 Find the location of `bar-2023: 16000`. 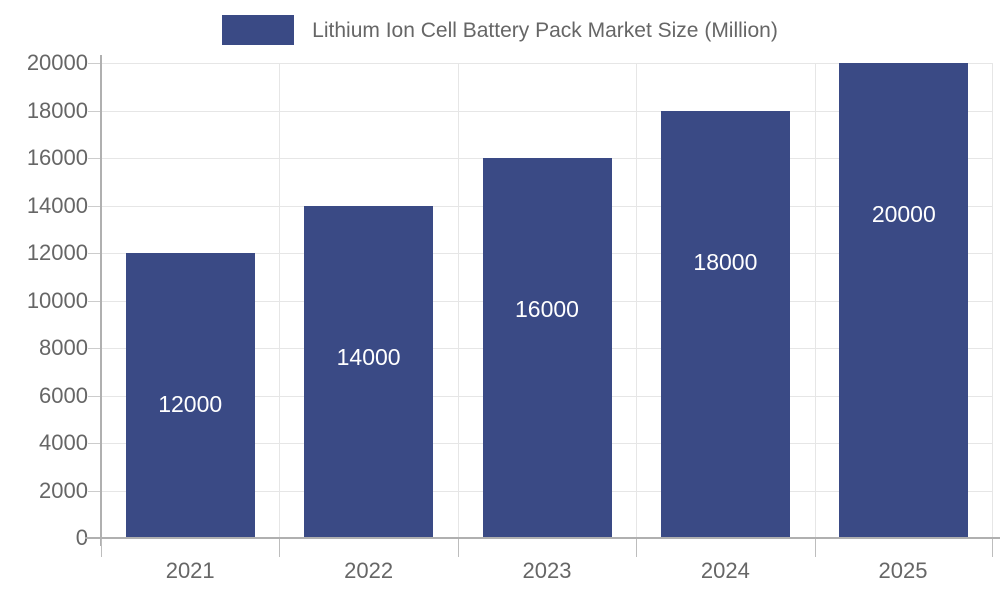

bar-2023: 16000 is located at coordinates (547, 348).